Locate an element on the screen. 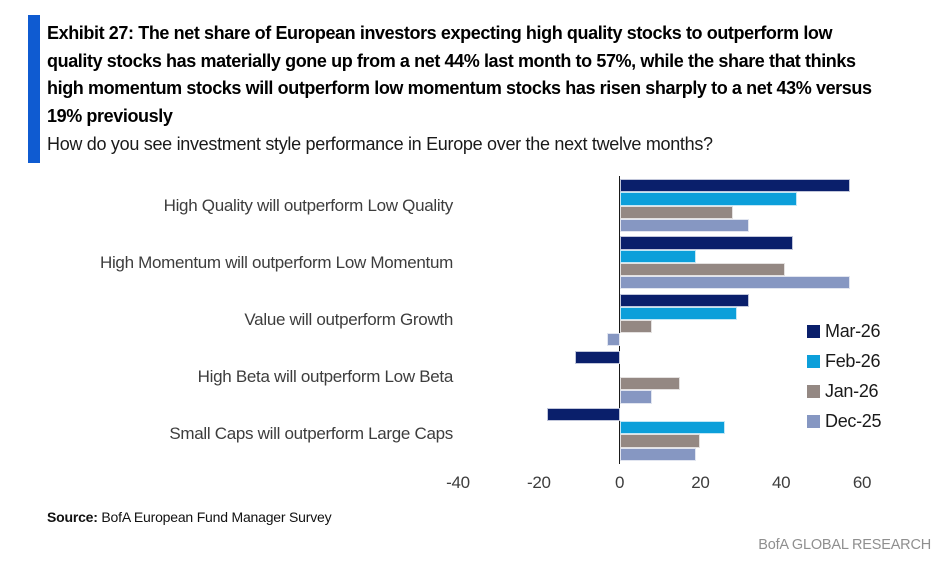 Image resolution: width=948 pixels, height=566 pixels. exhibit-accent-bar is located at coordinates (34, 89).